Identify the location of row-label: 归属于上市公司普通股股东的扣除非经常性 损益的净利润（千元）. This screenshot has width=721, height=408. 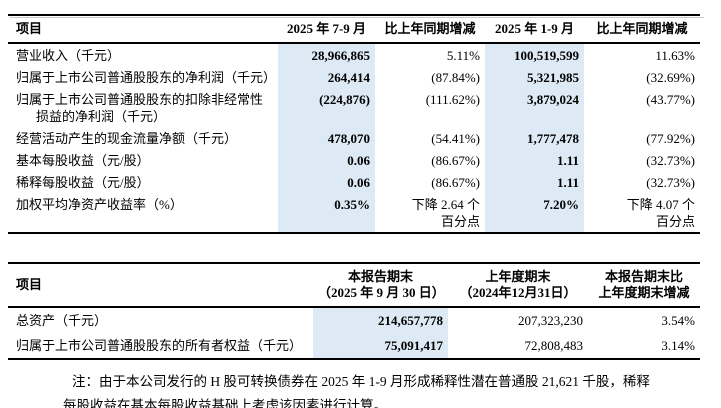
(140, 108).